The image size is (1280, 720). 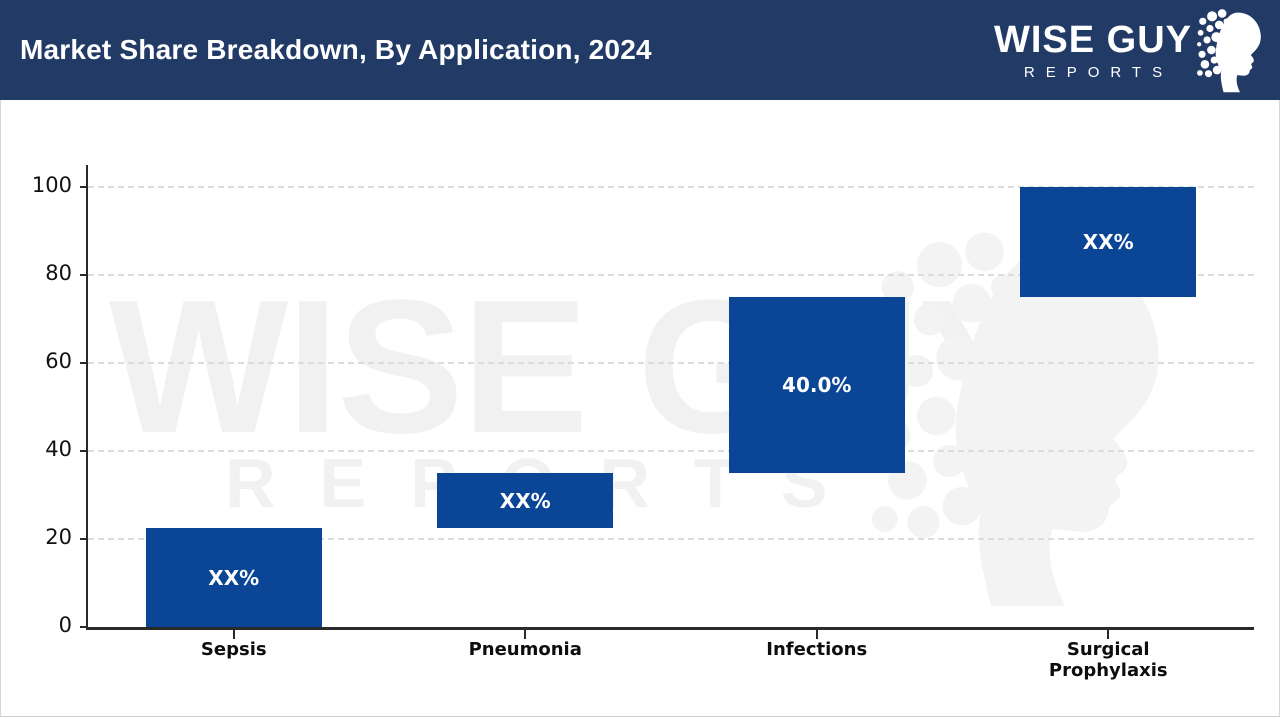 What do you see at coordinates (65, 625) in the screenshot?
I see `y-tick-label: 0` at bounding box center [65, 625].